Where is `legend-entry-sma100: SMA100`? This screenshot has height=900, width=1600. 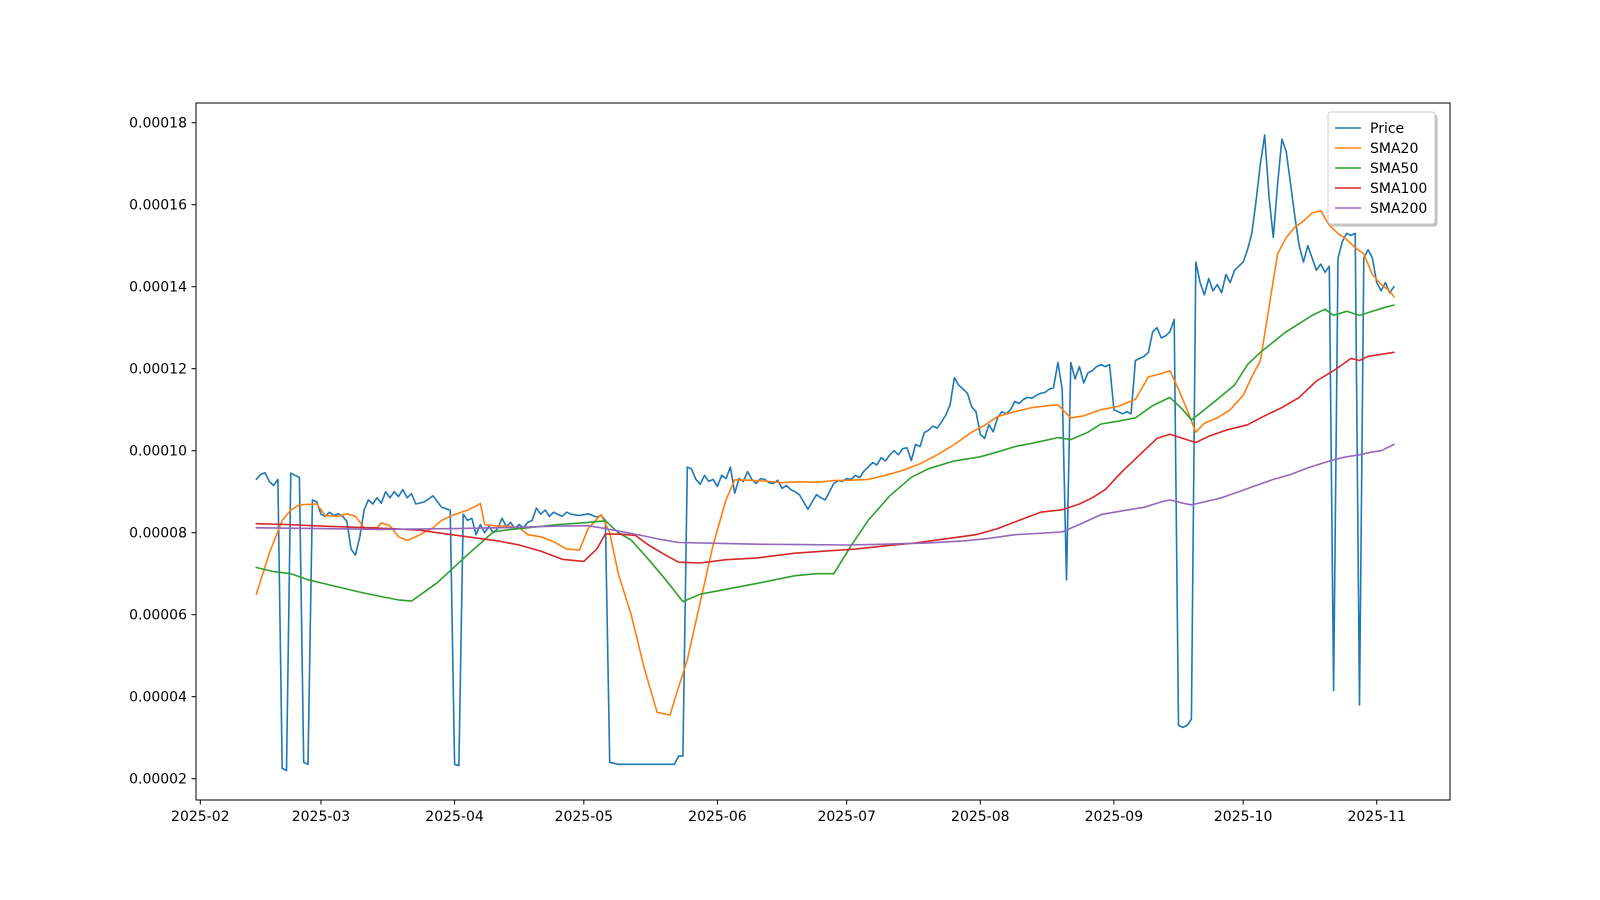 legend-entry-sma100: SMA100 is located at coordinates (1381, 189).